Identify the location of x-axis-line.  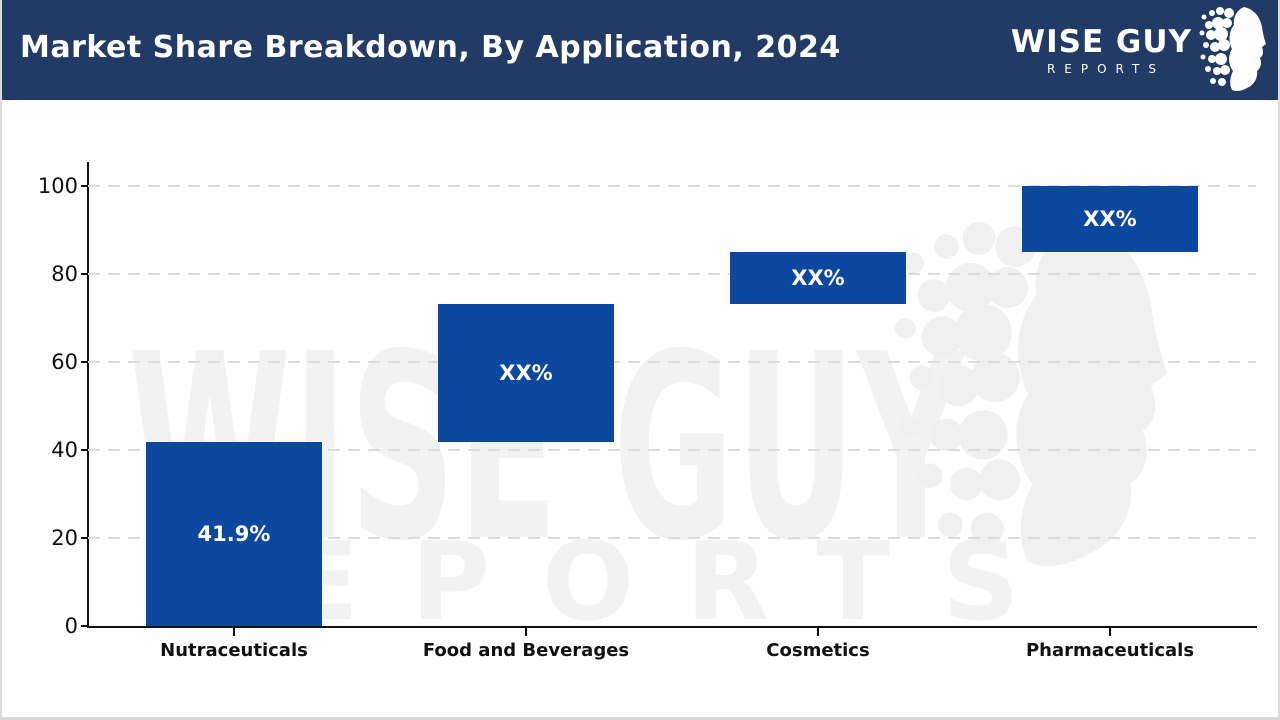
(672, 627).